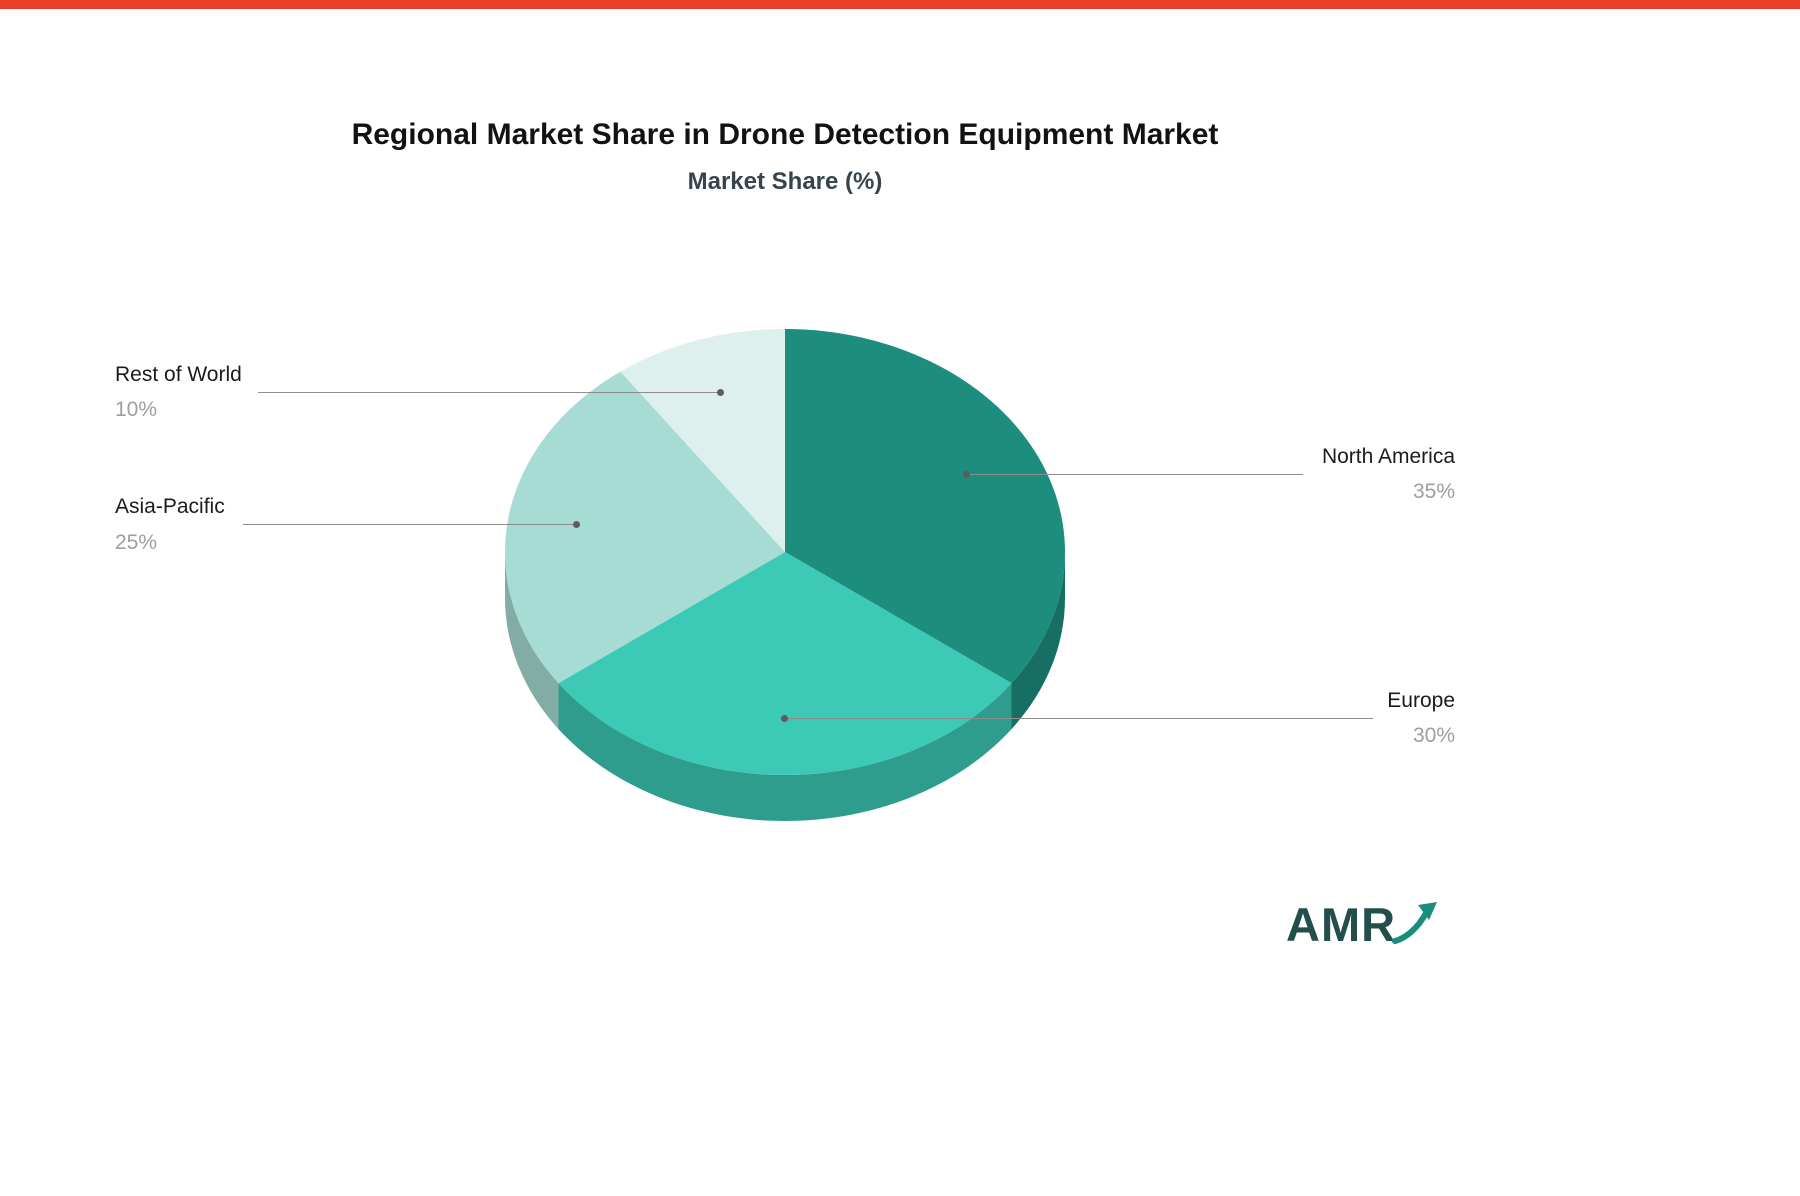 The image size is (1800, 1196). Describe the element at coordinates (784, 718) in the screenshot. I see `leader-dot-europe` at that location.